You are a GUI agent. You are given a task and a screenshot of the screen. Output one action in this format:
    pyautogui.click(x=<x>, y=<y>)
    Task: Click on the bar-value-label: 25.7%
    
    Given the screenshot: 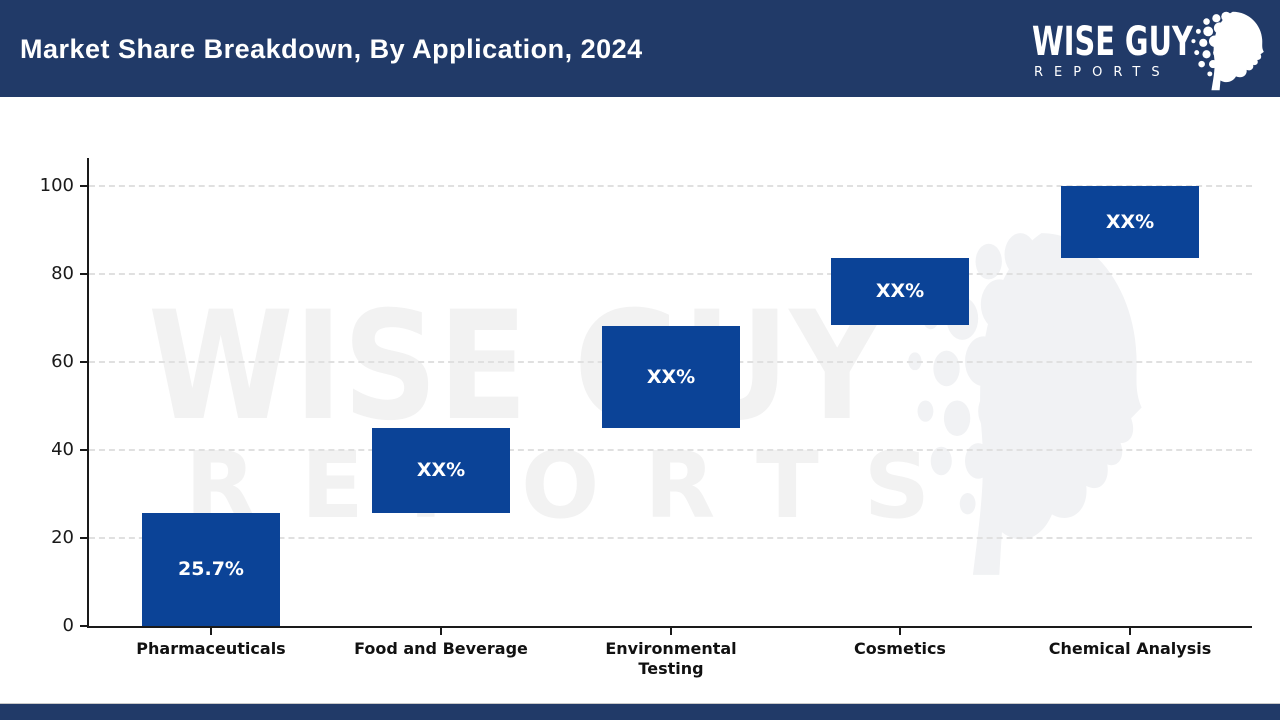 What is the action you would take?
    pyautogui.click(x=211, y=569)
    